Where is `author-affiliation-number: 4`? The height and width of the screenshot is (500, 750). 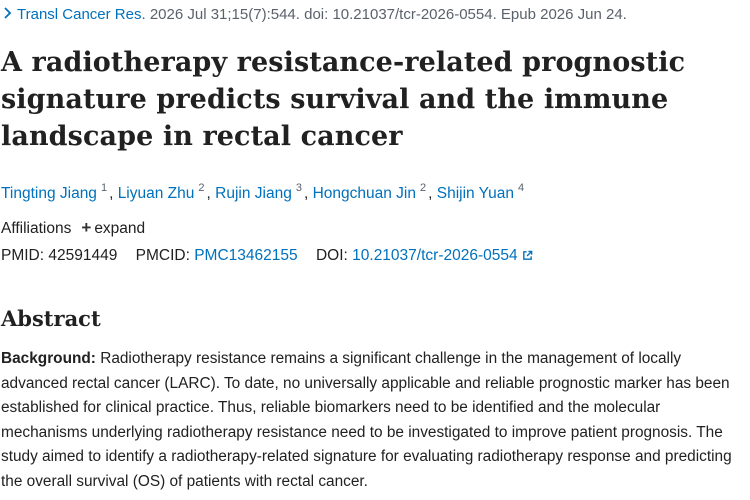 author-affiliation-number: 4 is located at coordinates (521, 188).